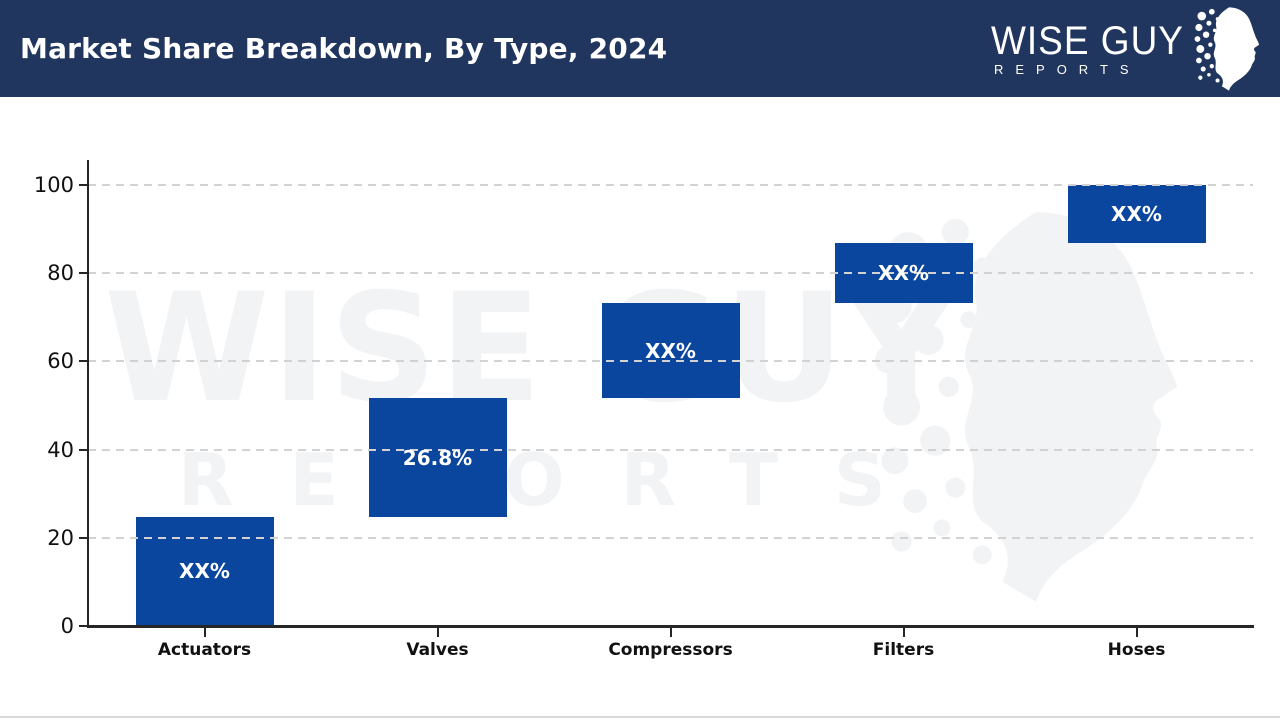  What do you see at coordinates (670, 626) in the screenshot?
I see `x-axis-line` at bounding box center [670, 626].